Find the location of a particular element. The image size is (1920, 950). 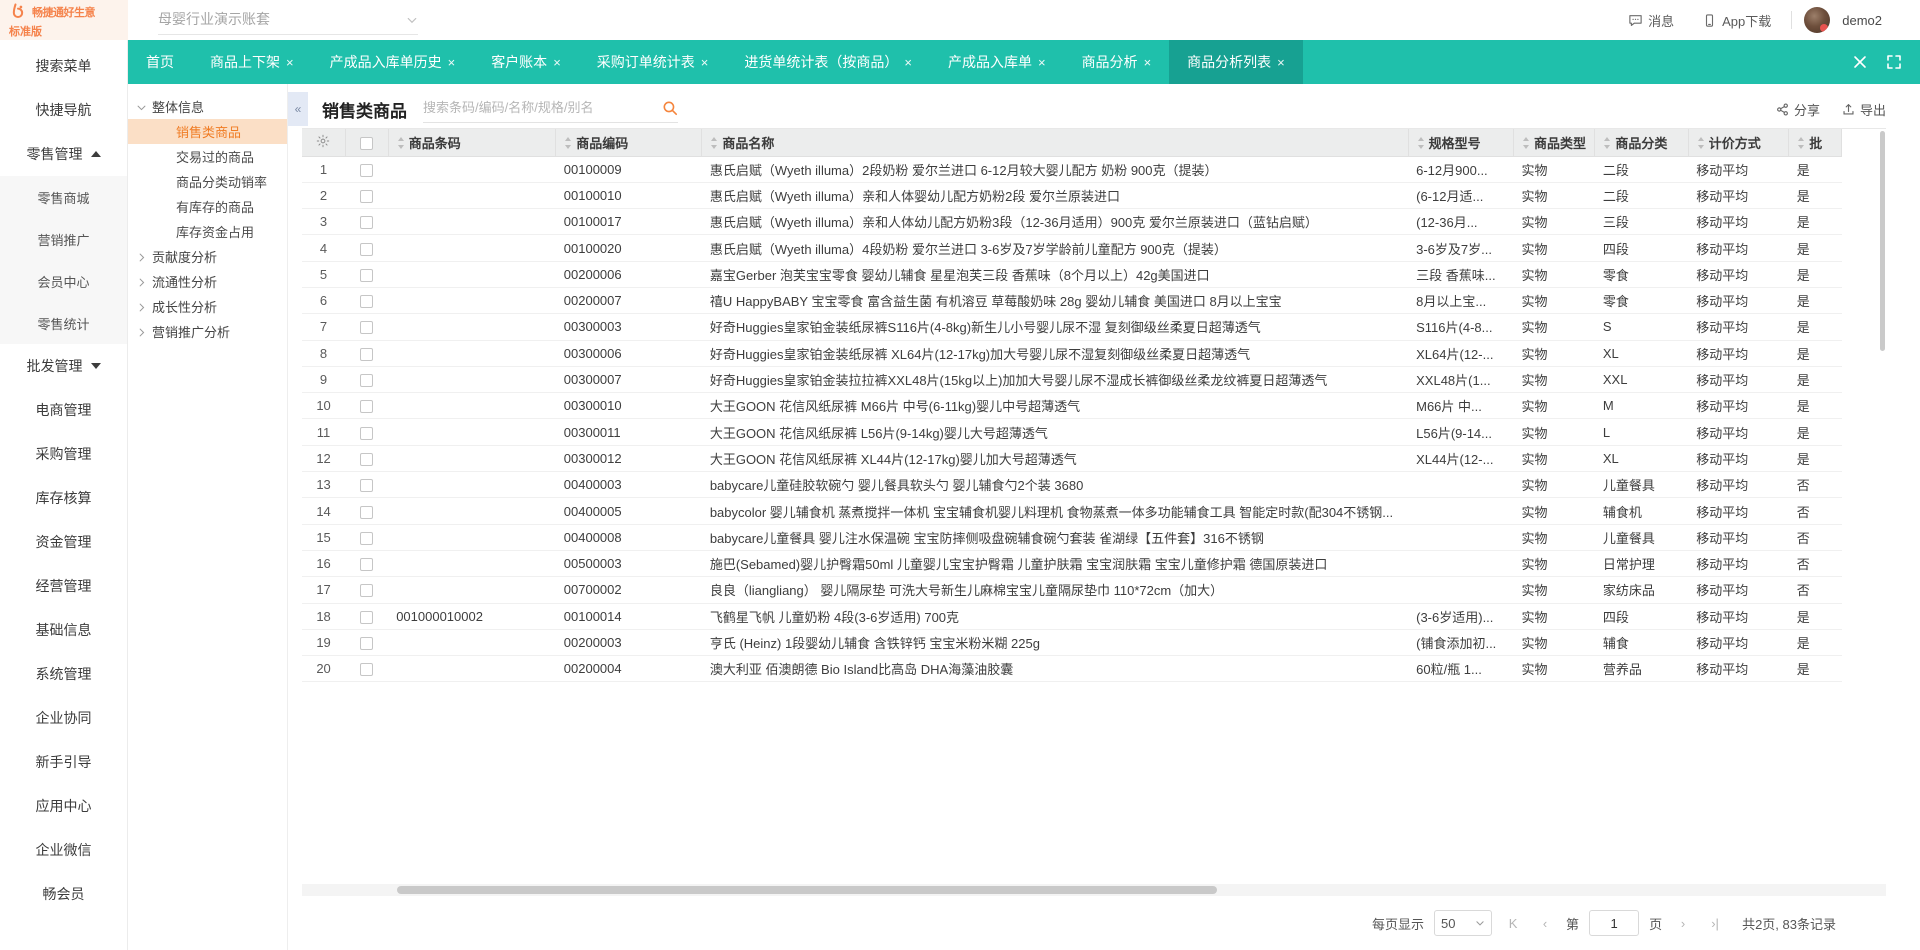

next-page-button: › is located at coordinates (1683, 923).